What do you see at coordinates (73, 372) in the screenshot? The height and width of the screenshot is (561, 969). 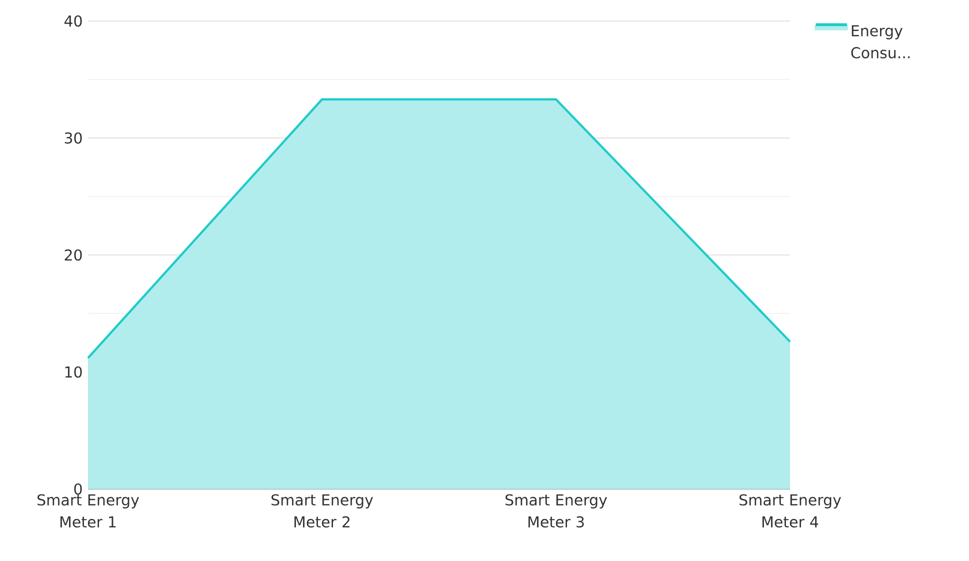 I see `y-tick-label: 10` at bounding box center [73, 372].